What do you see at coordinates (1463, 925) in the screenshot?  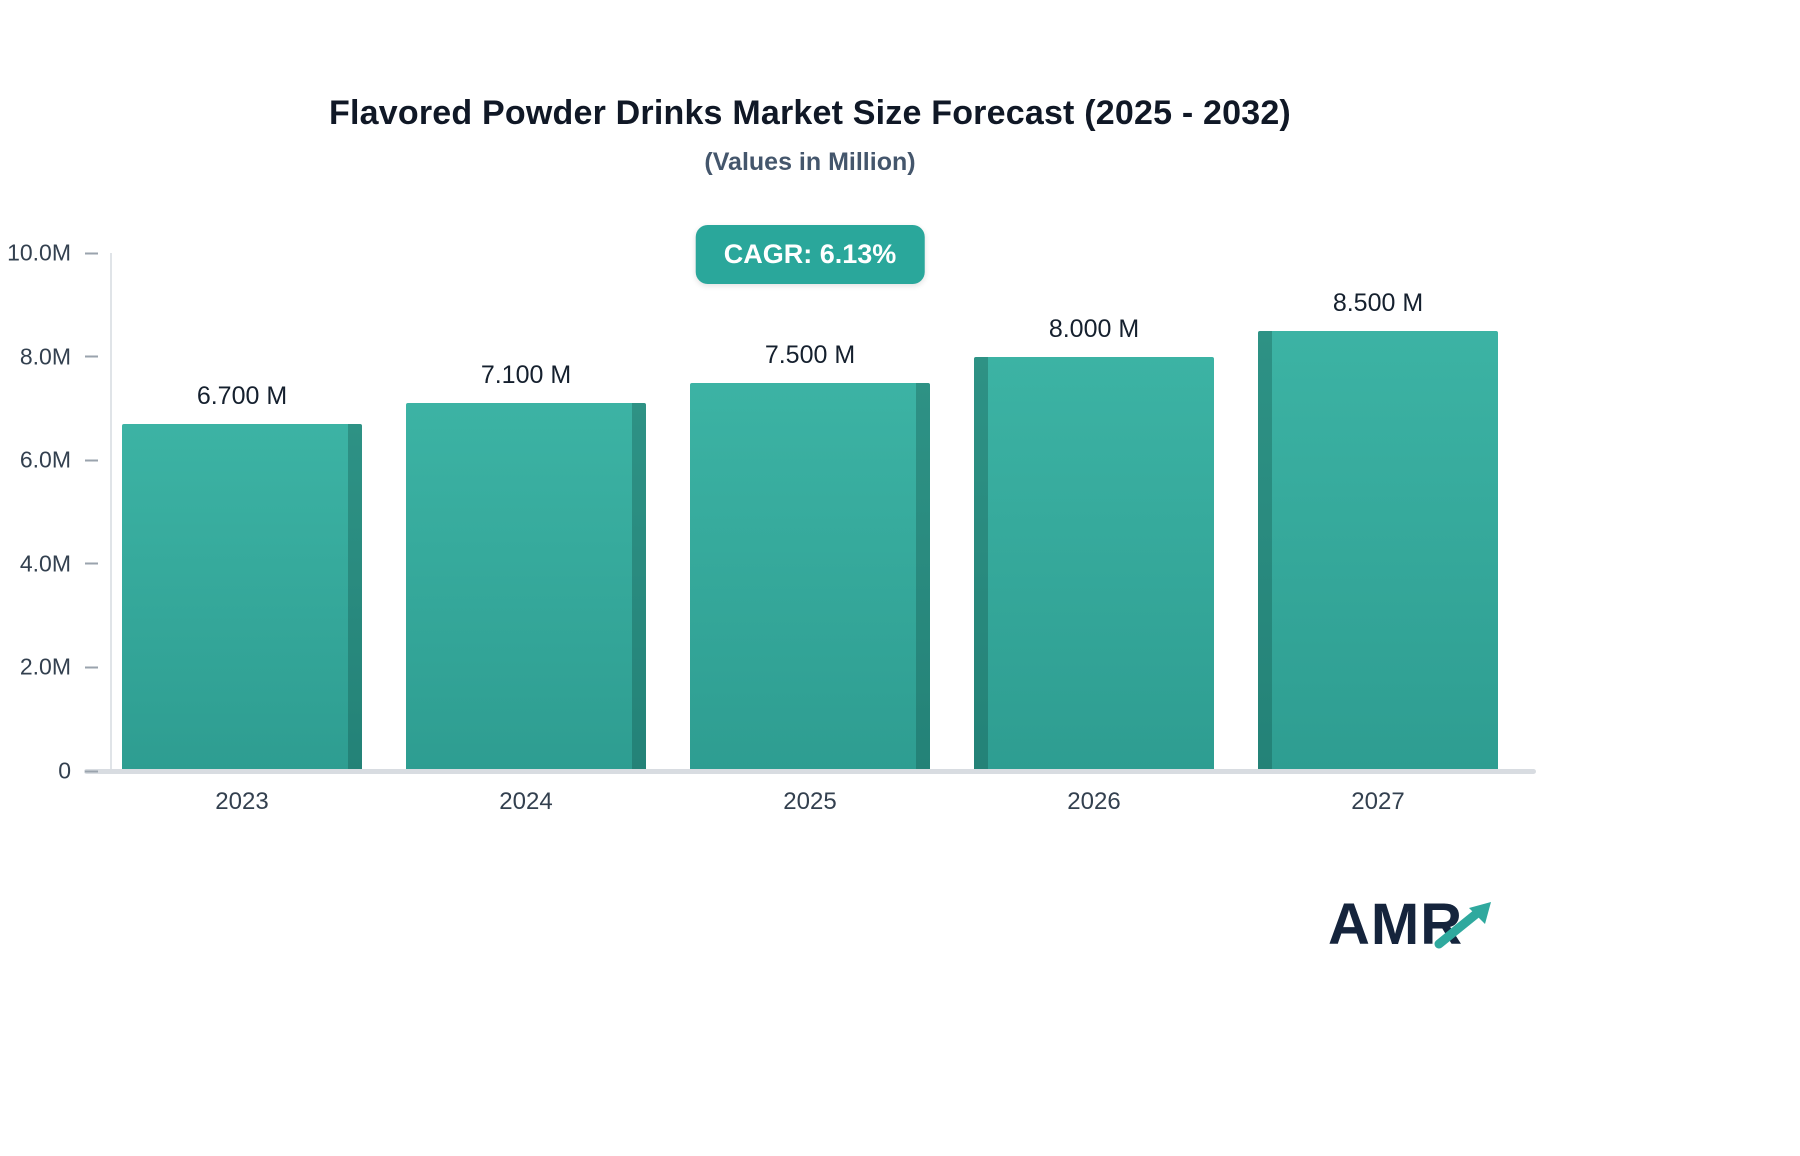 I see `growth-arrow-icon` at bounding box center [1463, 925].